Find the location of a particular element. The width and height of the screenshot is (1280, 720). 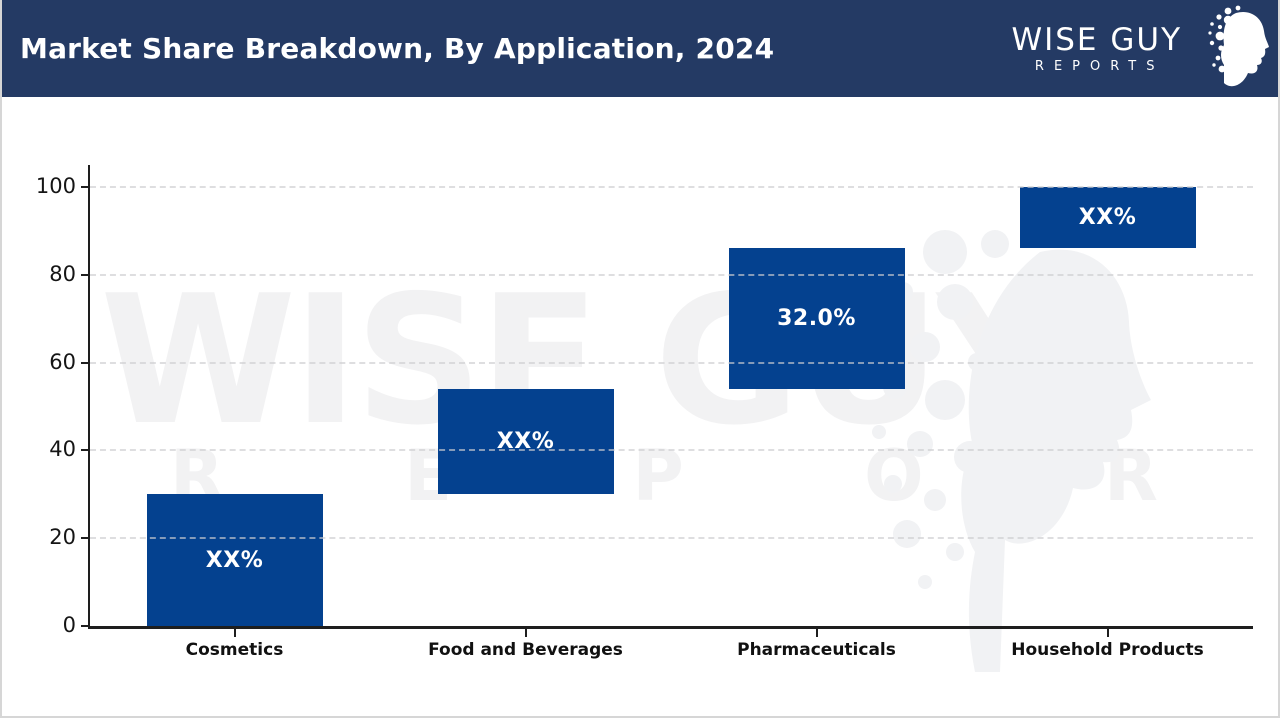

bar-cosmetics: XX% is located at coordinates (234, 560).